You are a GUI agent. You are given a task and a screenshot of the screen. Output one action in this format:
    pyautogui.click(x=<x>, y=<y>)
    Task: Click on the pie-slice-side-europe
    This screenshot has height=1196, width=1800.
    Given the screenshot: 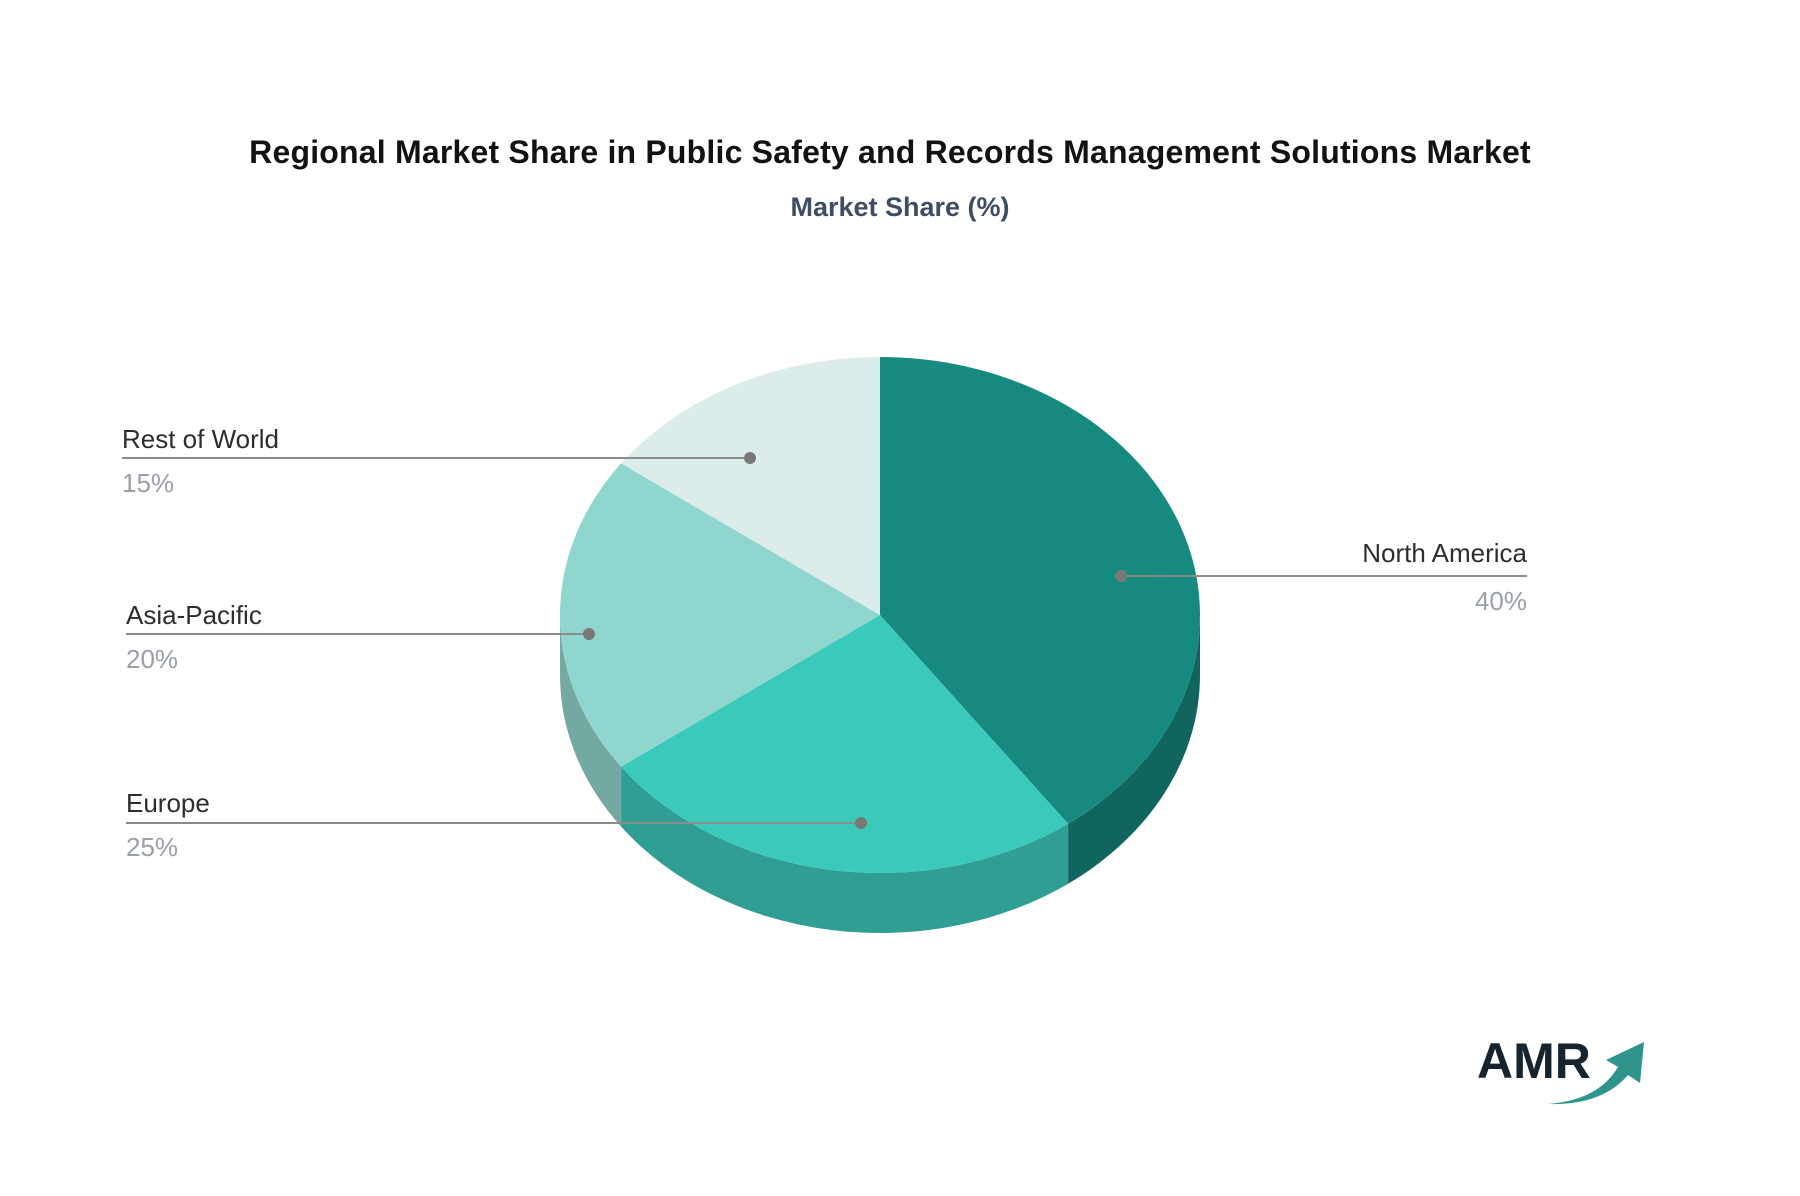 What is the action you would take?
    pyautogui.click(x=845, y=849)
    